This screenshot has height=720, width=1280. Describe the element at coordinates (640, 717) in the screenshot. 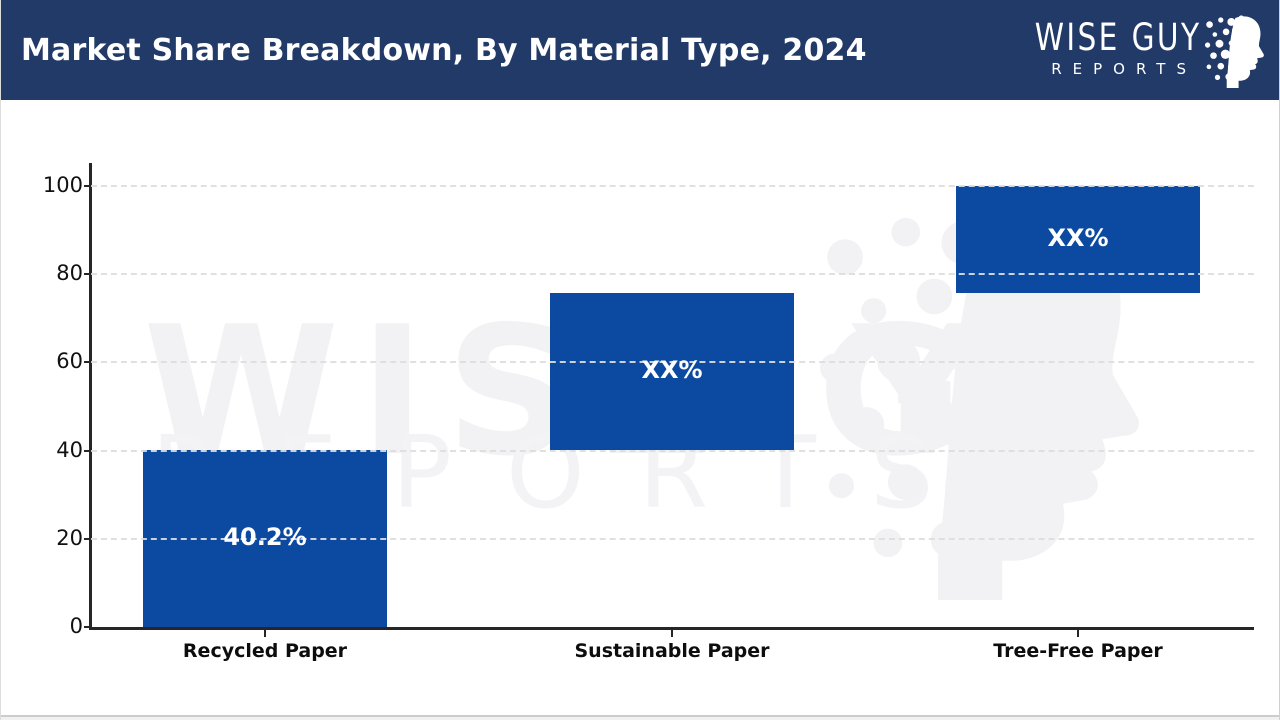

I see `bottom-edge-strip` at that location.